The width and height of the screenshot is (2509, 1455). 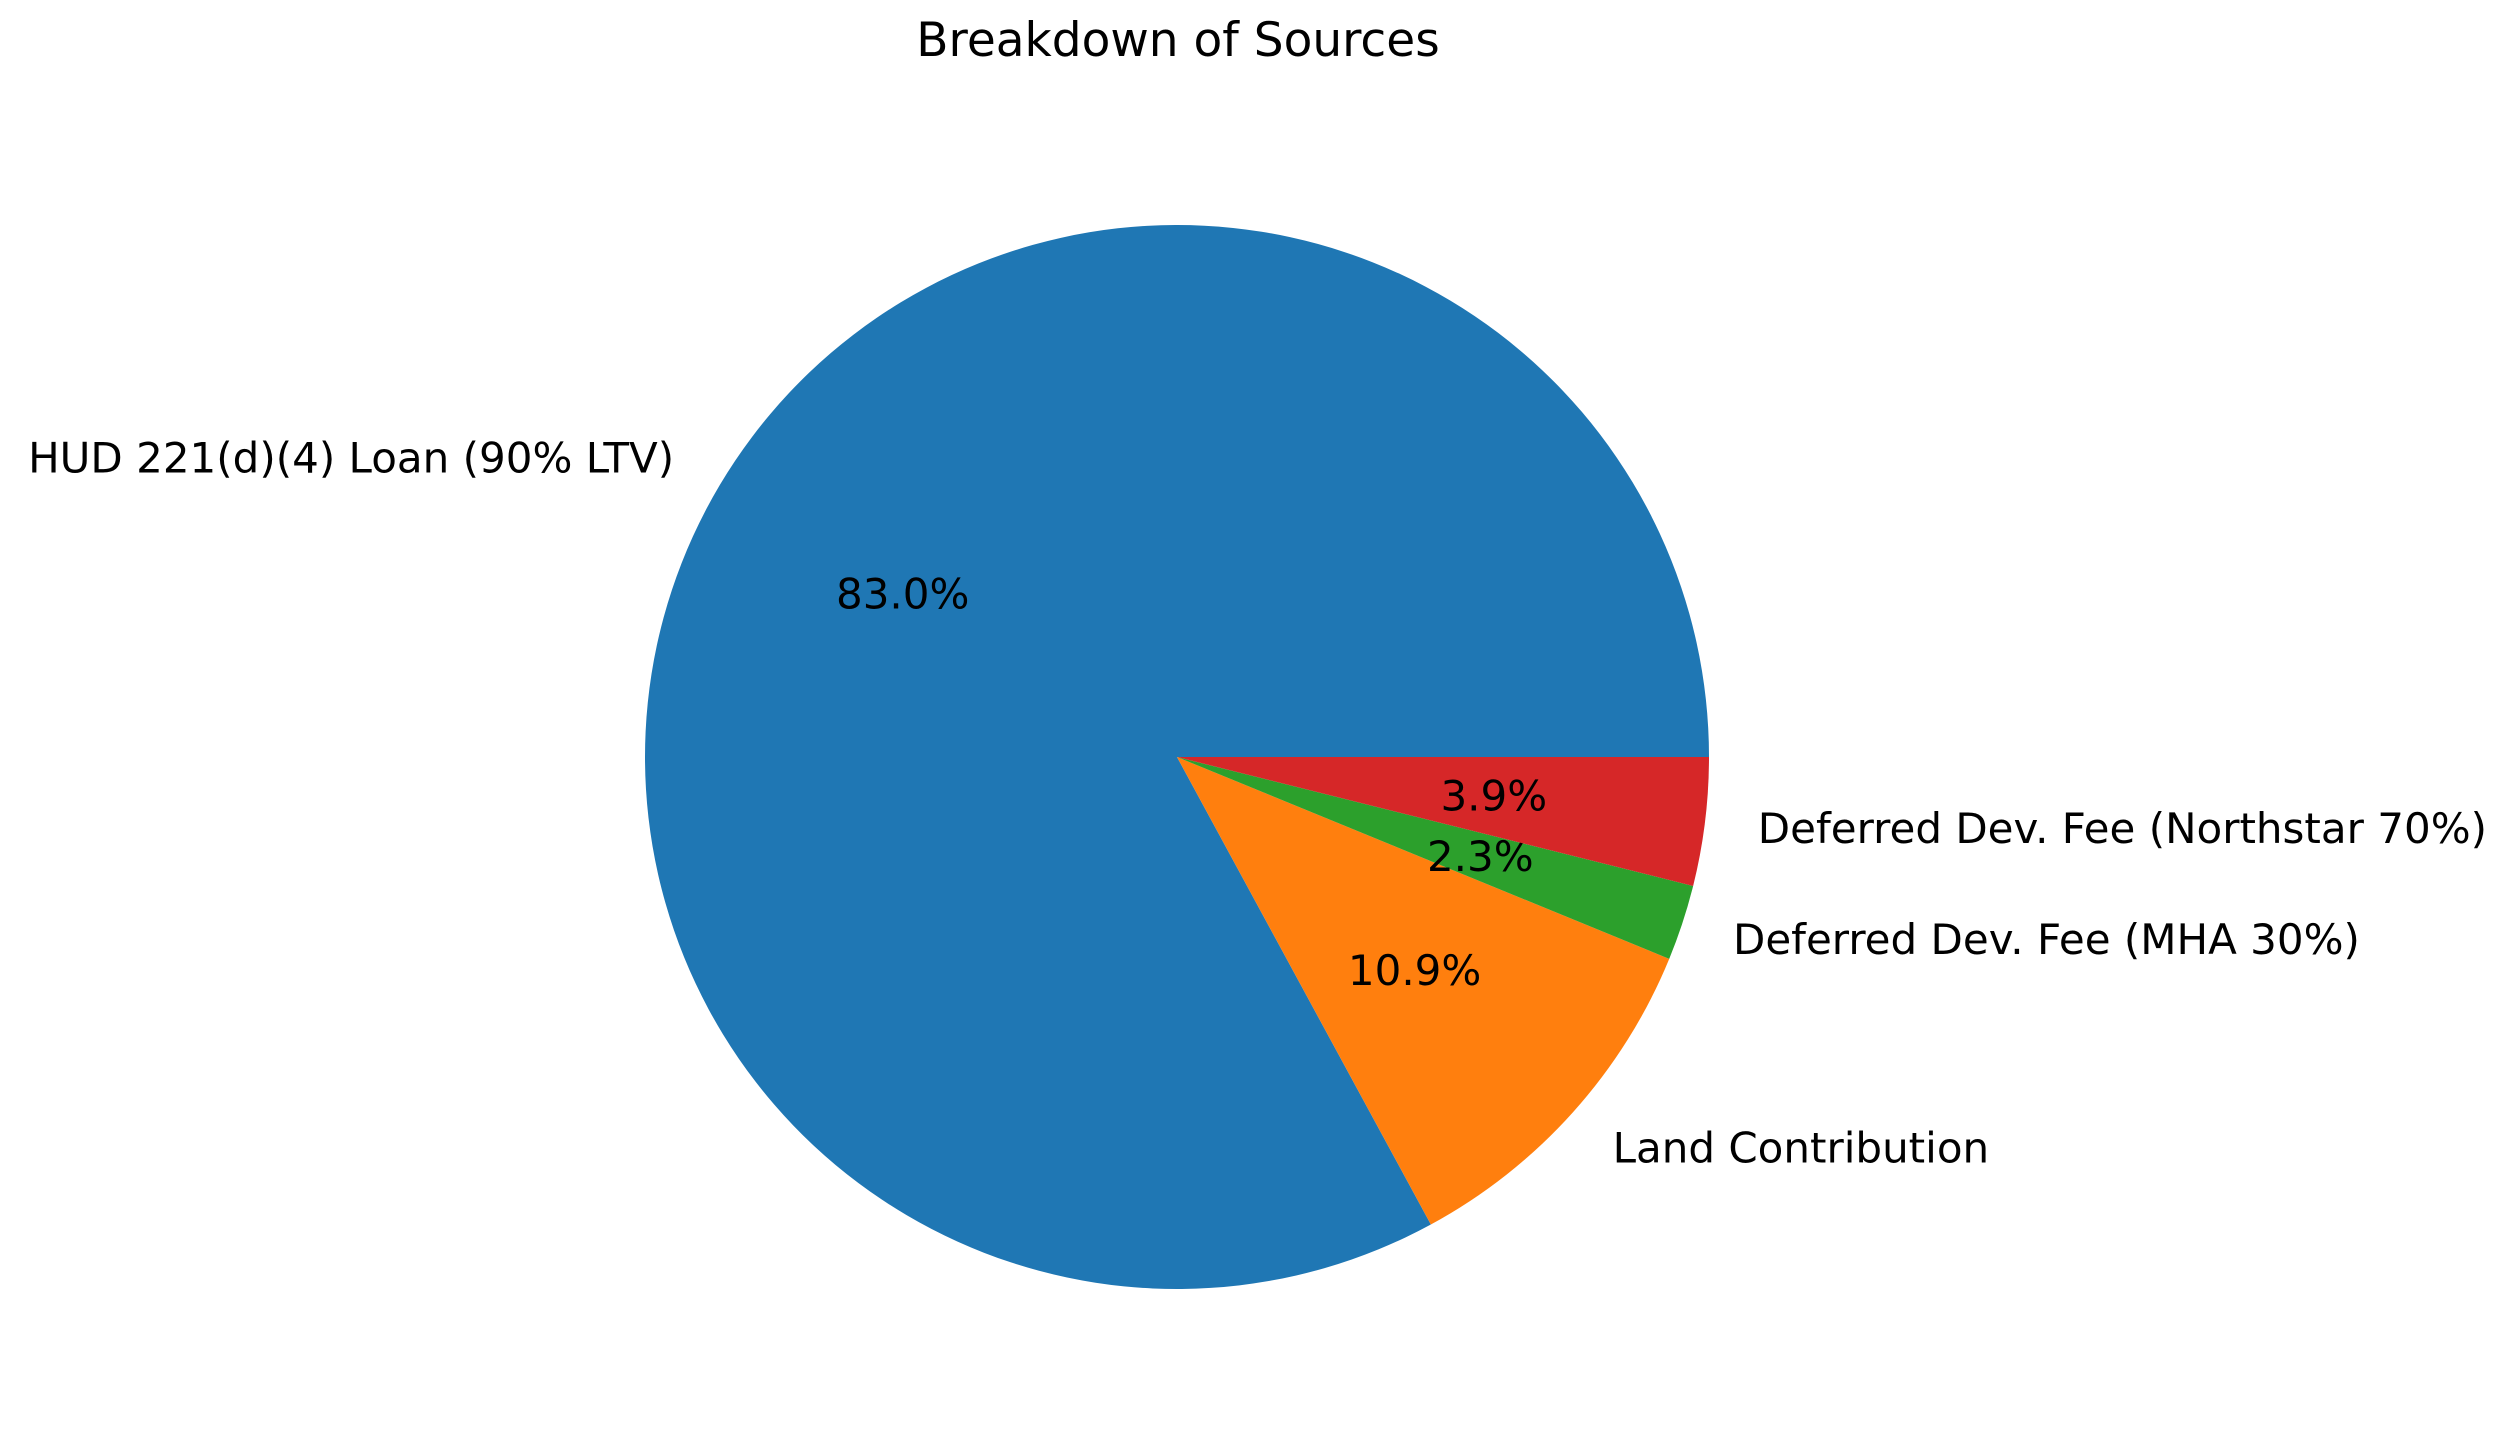 I want to click on pie-pct-label-1: 10.9%, so click(x=1414, y=970).